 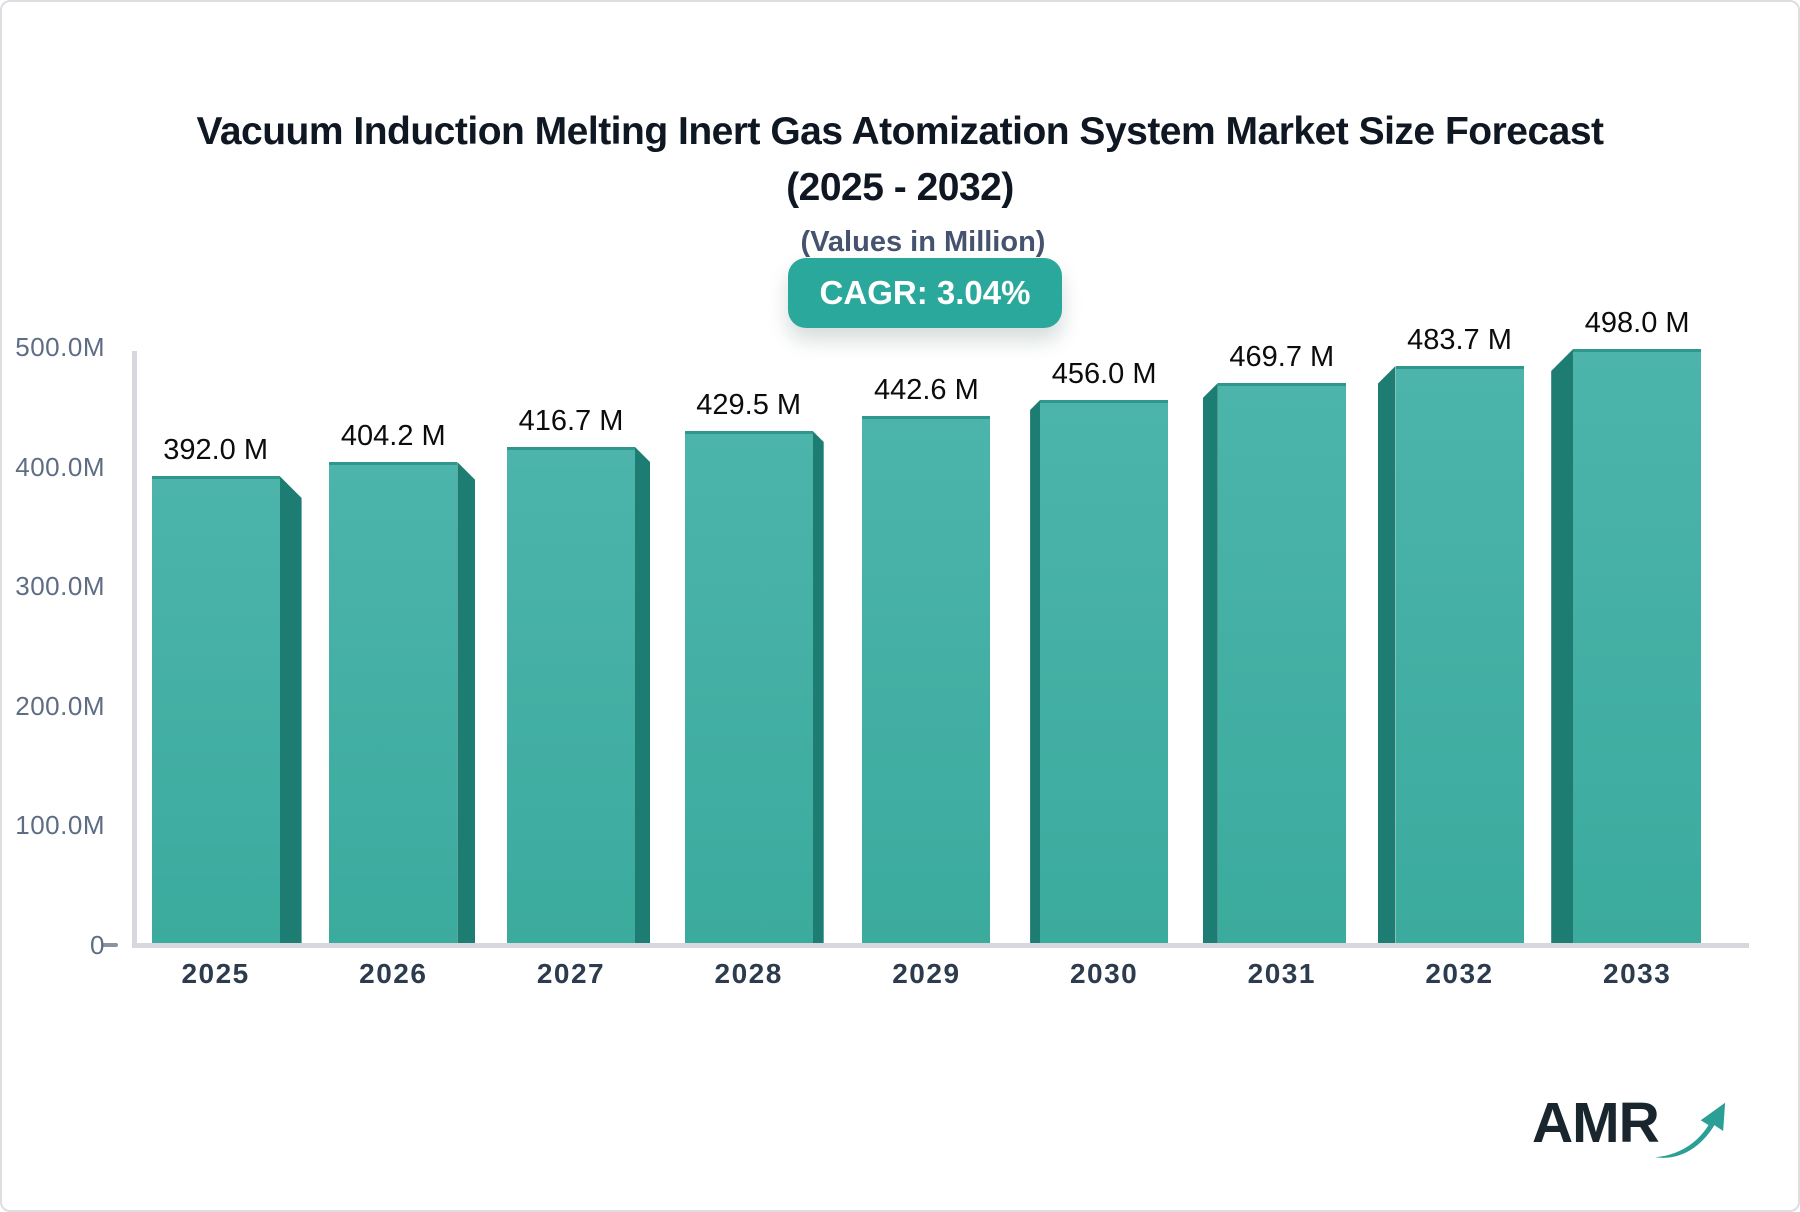 What do you see at coordinates (748, 973) in the screenshot?
I see `x-axis-label: 2028` at bounding box center [748, 973].